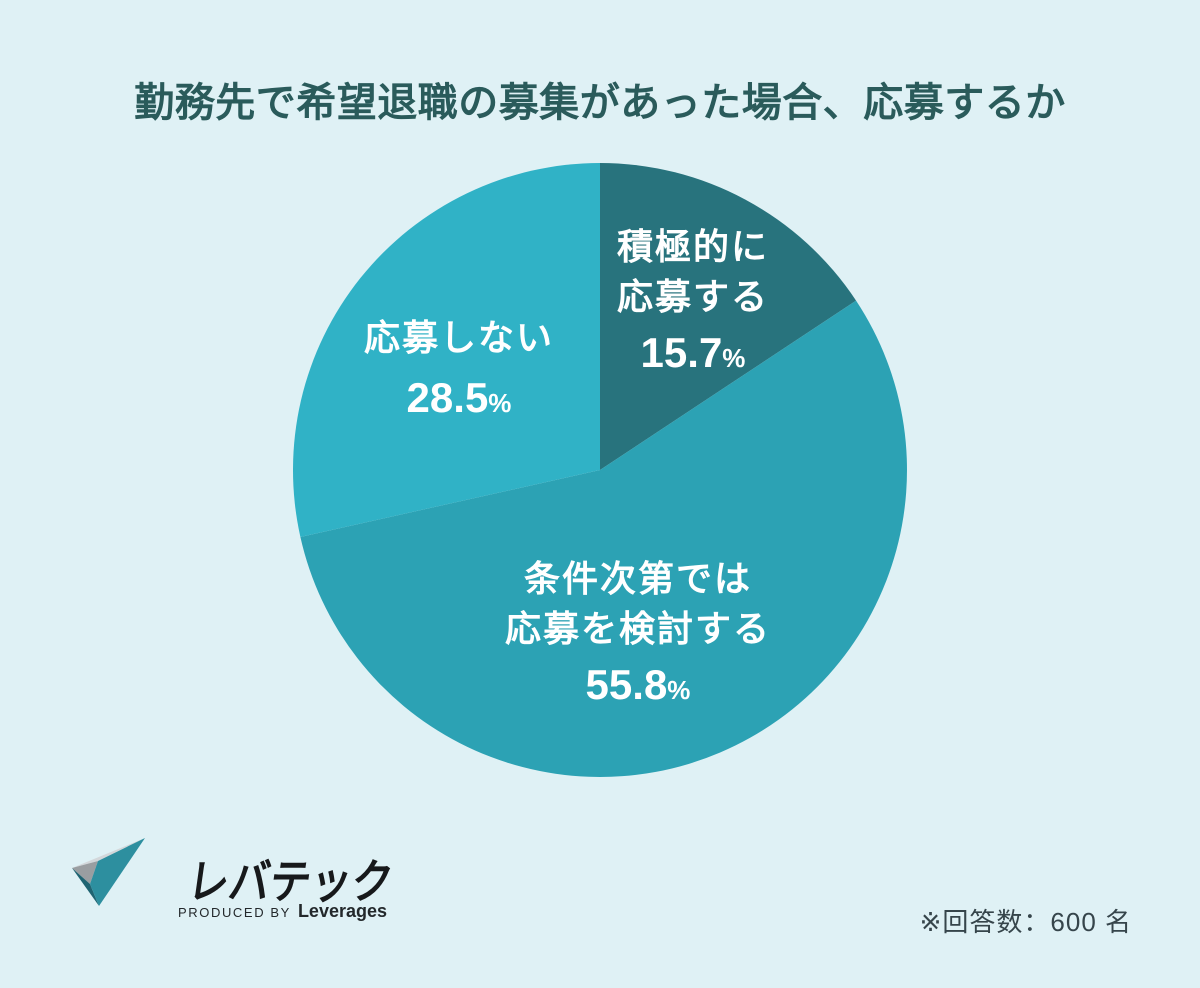 This screenshot has width=1200, height=988. Describe the element at coordinates (85, 872) in the screenshot. I see `logo-icon-face-mid-gray` at that location.